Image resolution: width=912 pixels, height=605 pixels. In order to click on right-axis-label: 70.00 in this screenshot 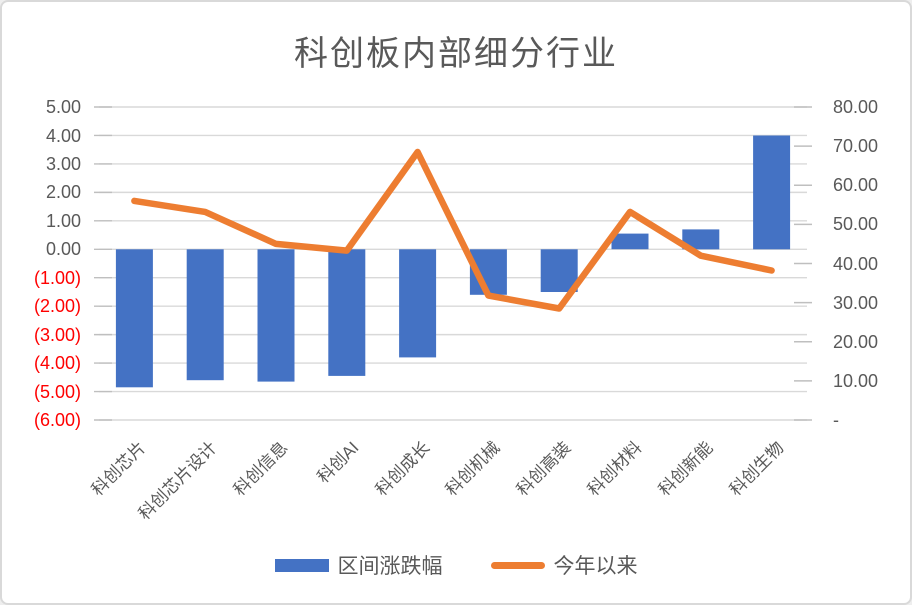, I will do `click(856, 146)`.